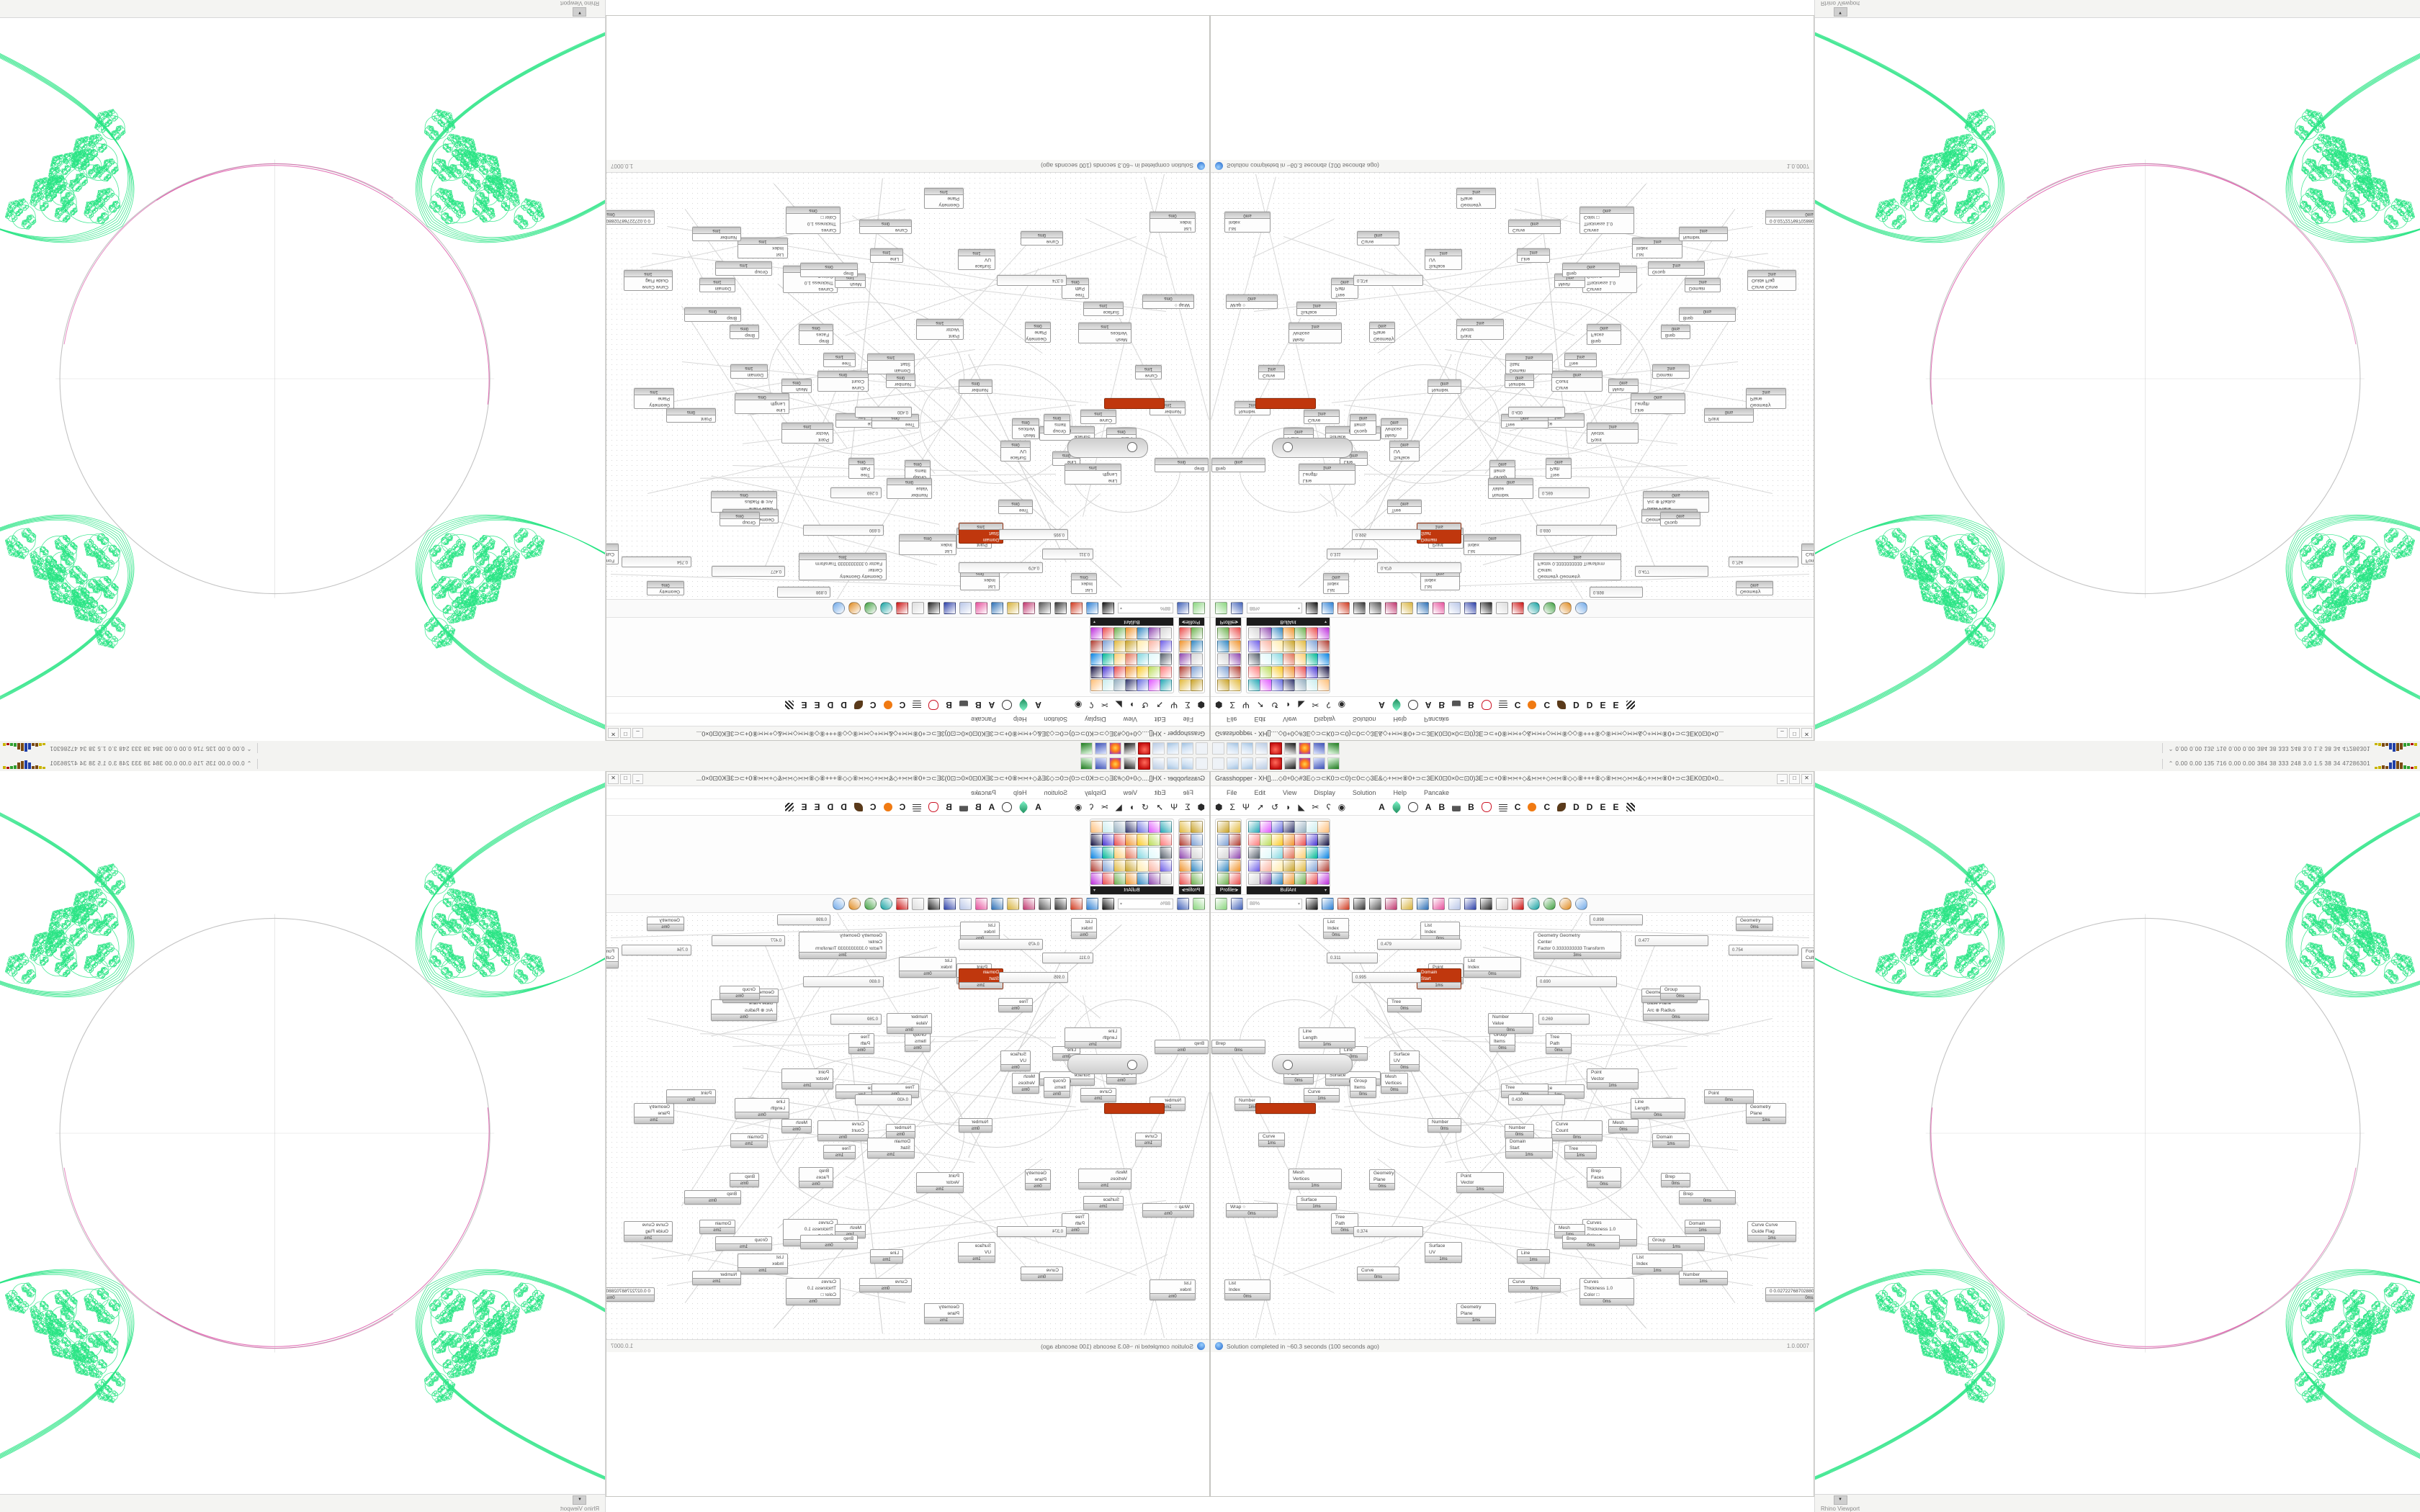 This screenshot has width=2420, height=1512. Describe the element at coordinates (902, 903) in the screenshot. I see `preview-red-icon` at that location.